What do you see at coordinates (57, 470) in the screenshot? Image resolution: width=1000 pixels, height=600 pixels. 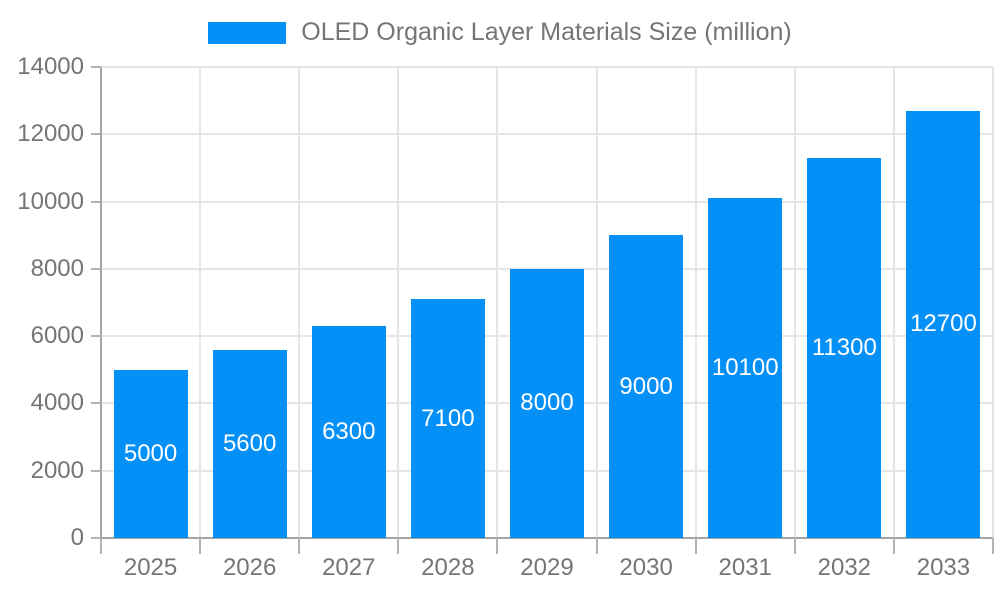 I see `y-tick-label: 2000` at bounding box center [57, 470].